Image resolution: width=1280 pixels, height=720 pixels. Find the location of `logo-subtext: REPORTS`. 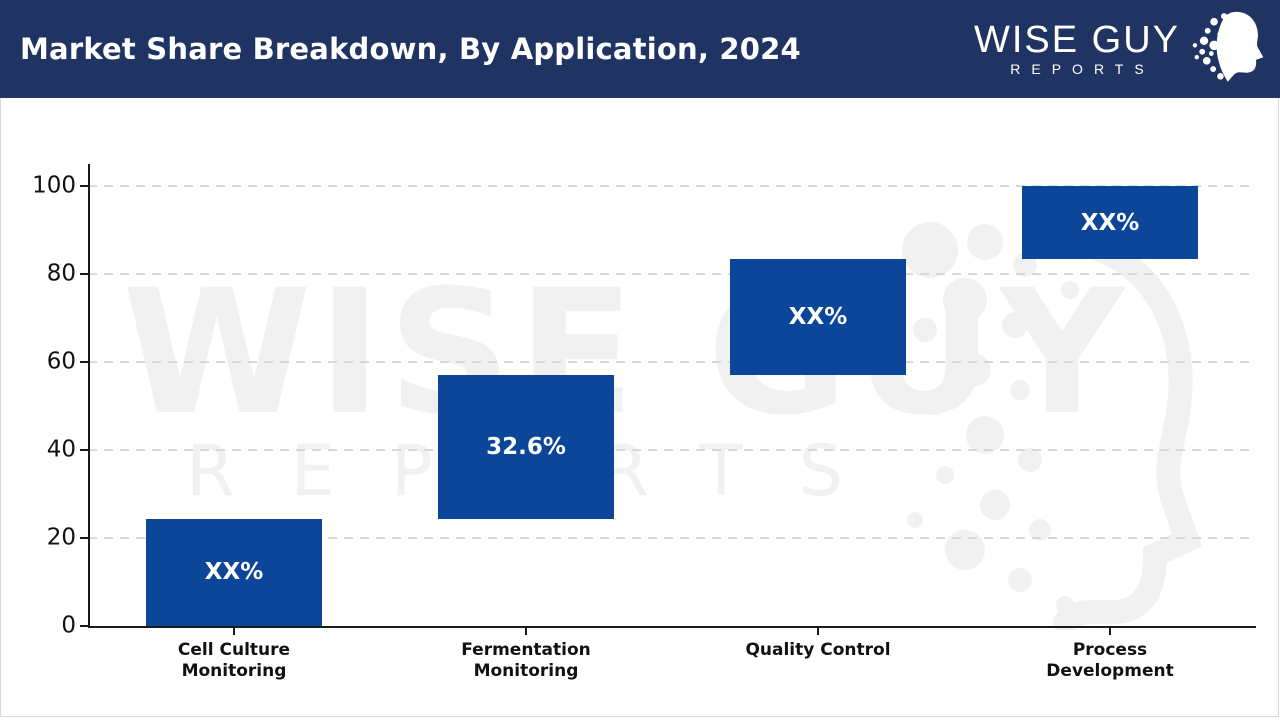

logo-subtext: REPORTS is located at coordinates (1082, 69).